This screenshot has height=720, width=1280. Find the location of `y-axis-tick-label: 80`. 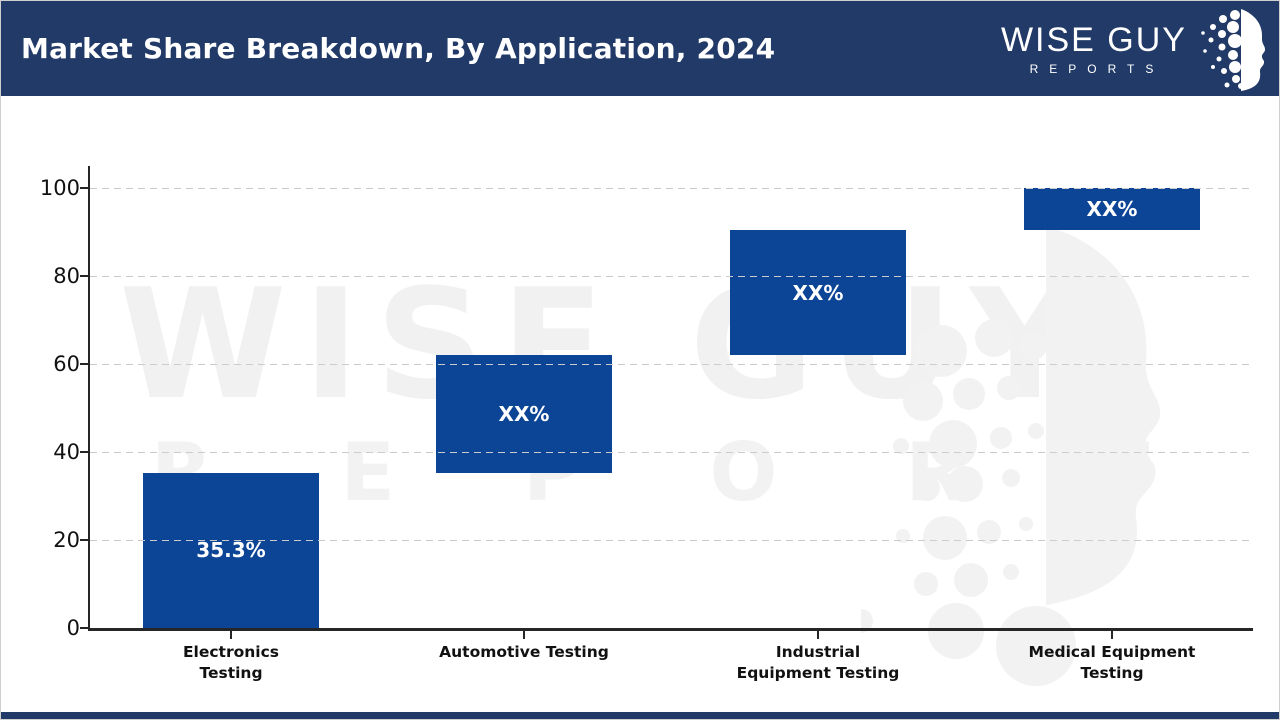

y-axis-tick-label: 80 is located at coordinates (66, 276).